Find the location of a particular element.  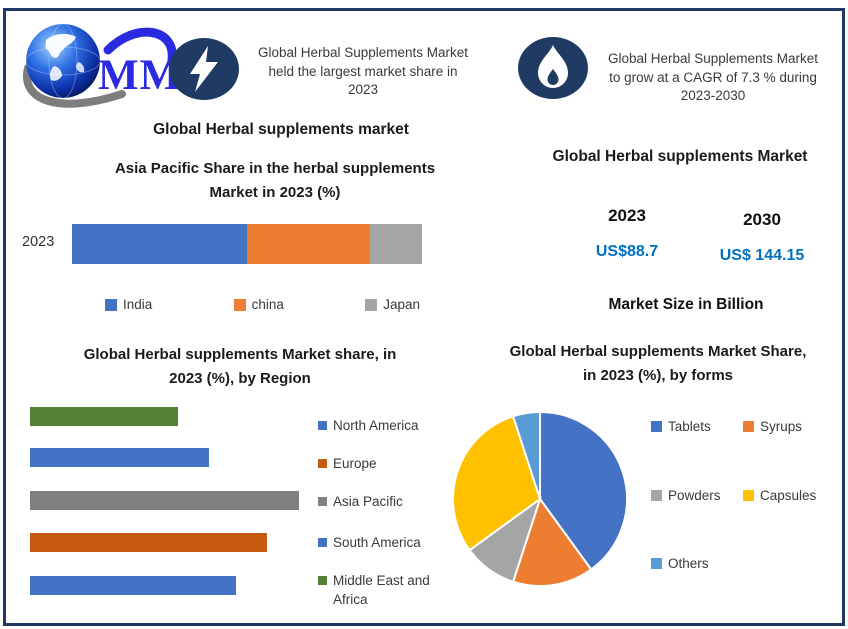

legend-label: Middle East and Africa is located at coordinates (381, 590).